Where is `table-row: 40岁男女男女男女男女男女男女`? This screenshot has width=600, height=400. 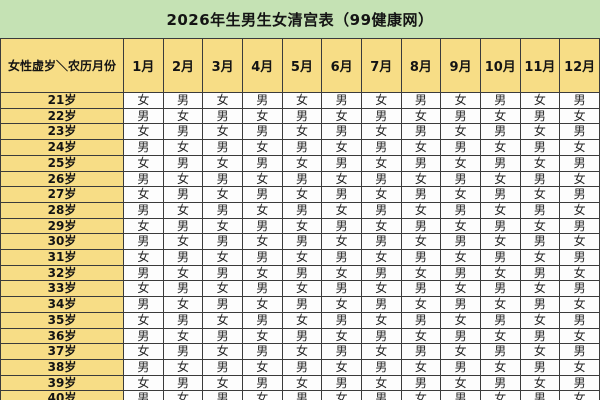
table-row: 40岁男女男女男女男女男女男女 is located at coordinates (300, 395).